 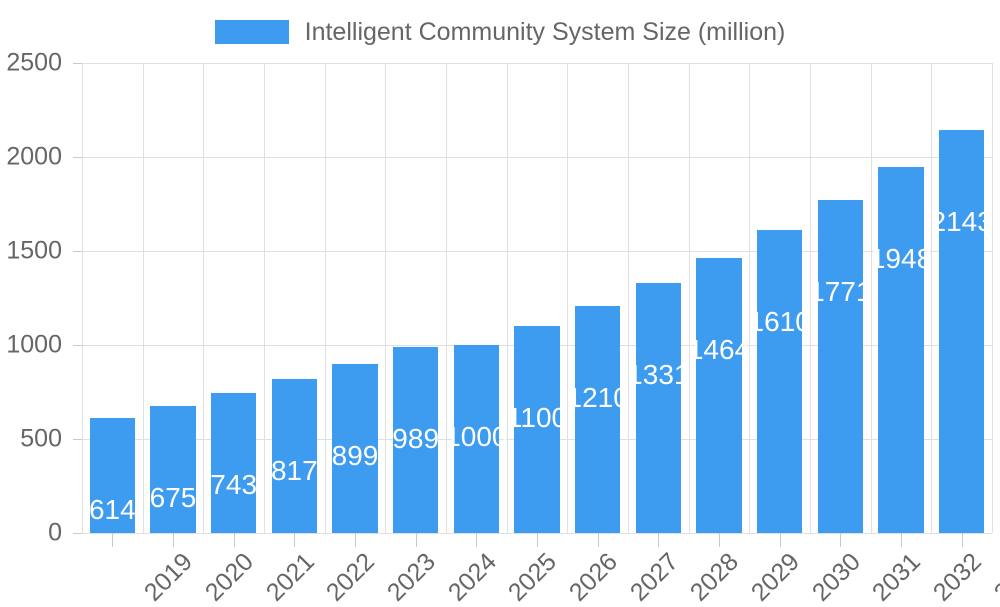 What do you see at coordinates (234, 485) in the screenshot?
I see `bar-value-label: 743` at bounding box center [234, 485].